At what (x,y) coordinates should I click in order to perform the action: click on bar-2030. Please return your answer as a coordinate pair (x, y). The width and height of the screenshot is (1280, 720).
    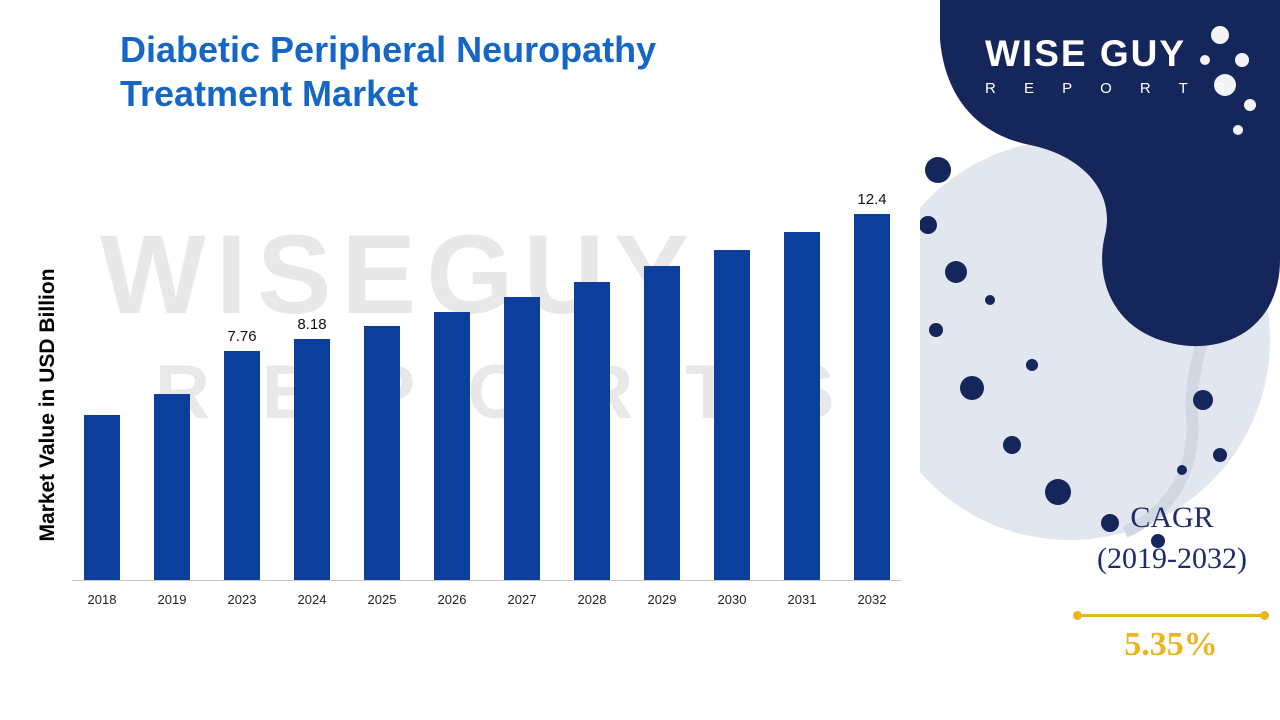
    Looking at the image, I should click on (732, 415).